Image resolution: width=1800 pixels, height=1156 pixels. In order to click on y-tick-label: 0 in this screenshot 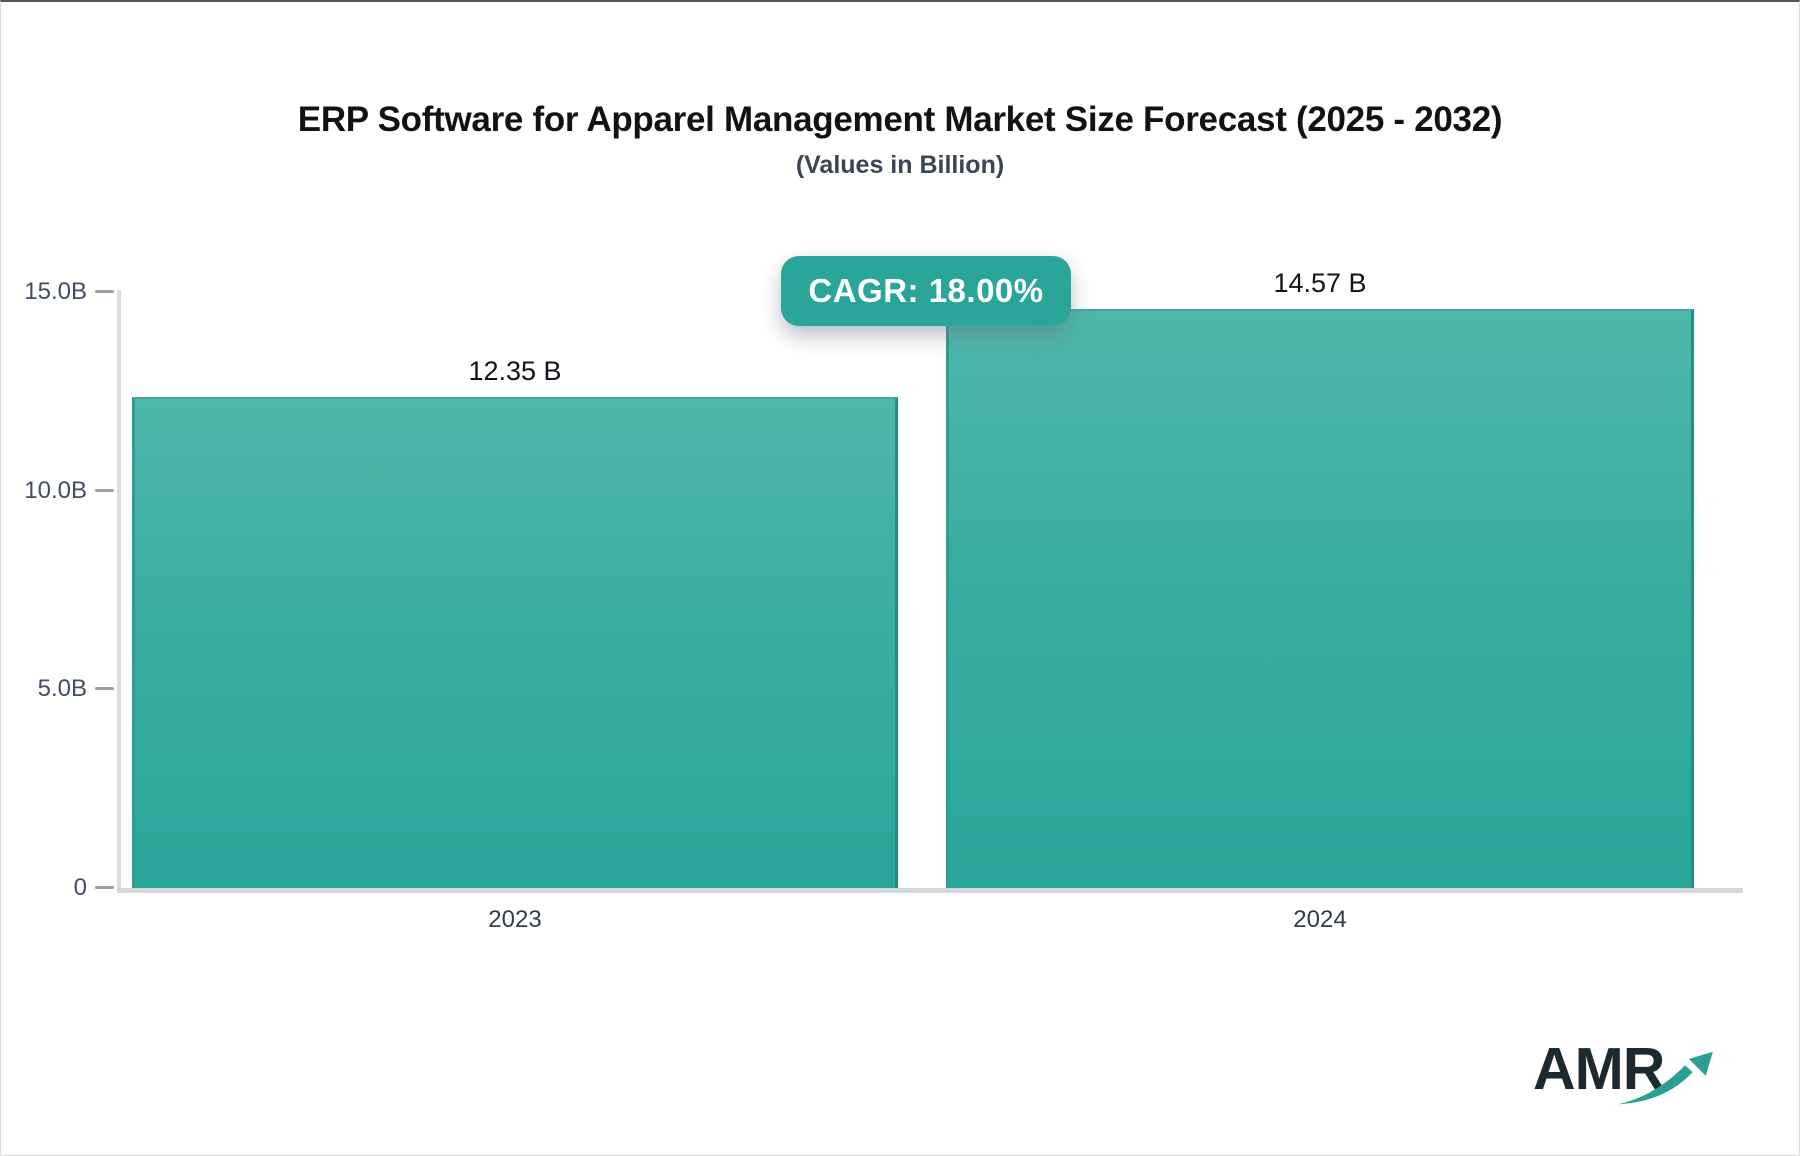, I will do `click(80, 887)`.